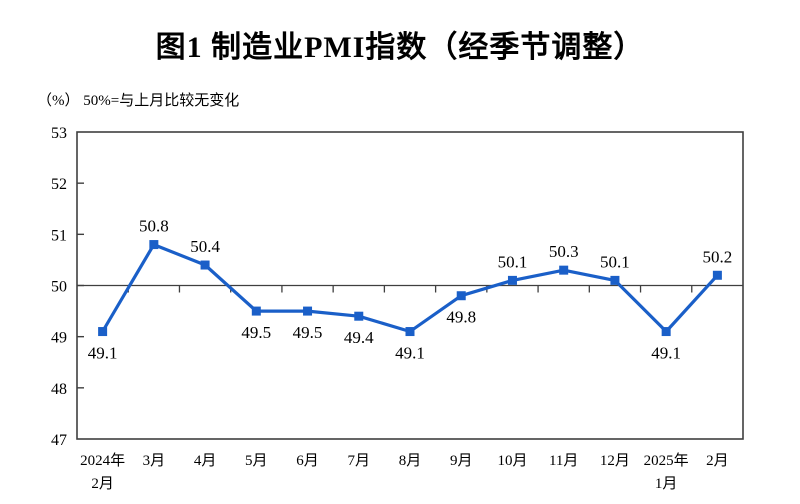  Describe the element at coordinates (666, 460) in the screenshot. I see `x-tick-label: 2025年` at that location.